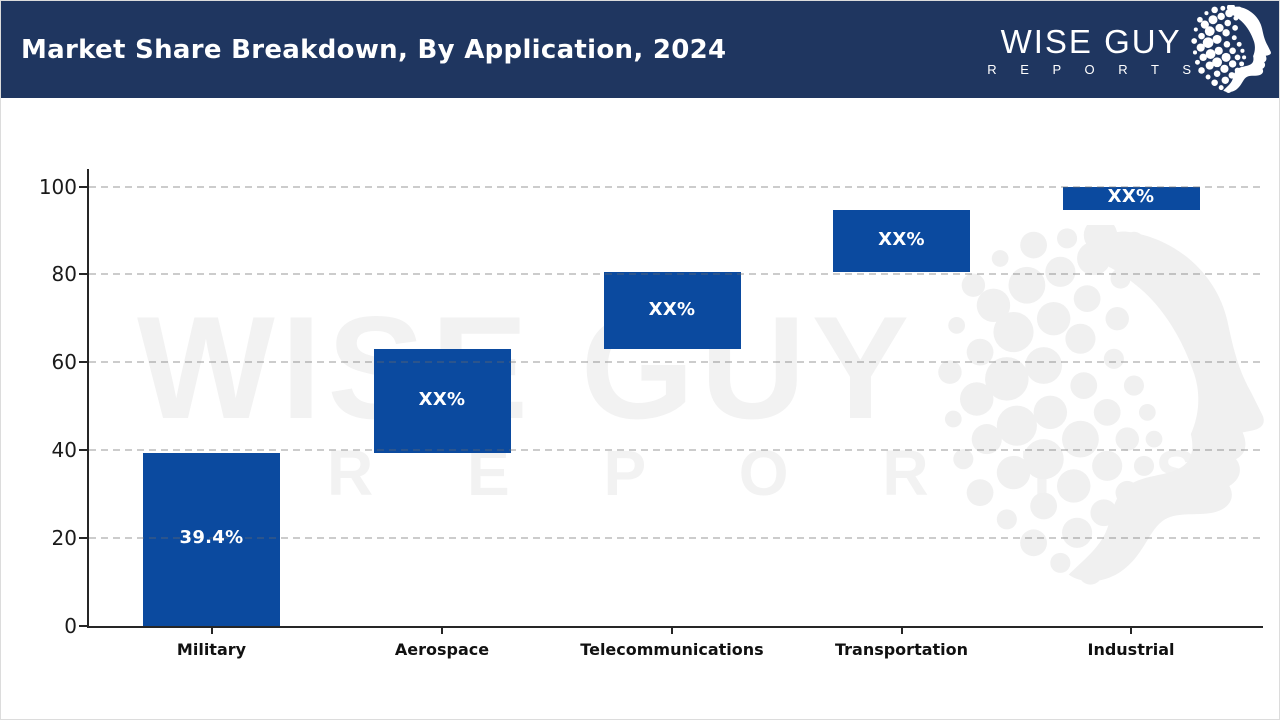 Image resolution: width=1280 pixels, height=720 pixels. I want to click on y-tick-label-0: 0, so click(70, 626).